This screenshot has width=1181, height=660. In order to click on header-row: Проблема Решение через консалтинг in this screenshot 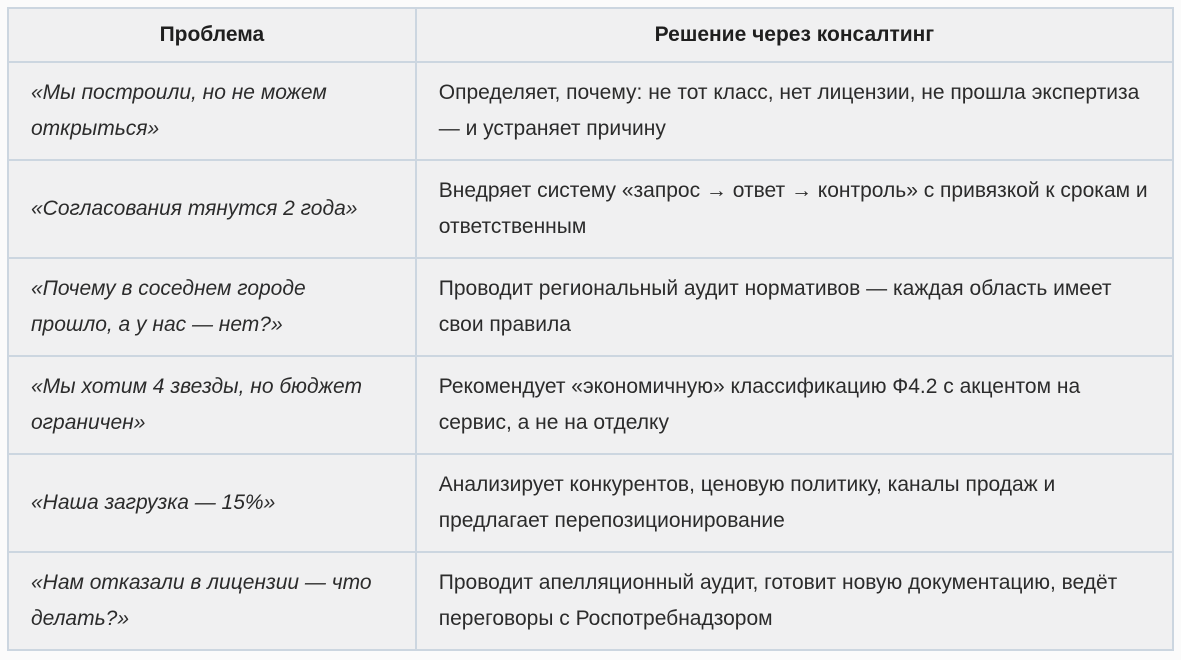, I will do `click(591, 35)`.